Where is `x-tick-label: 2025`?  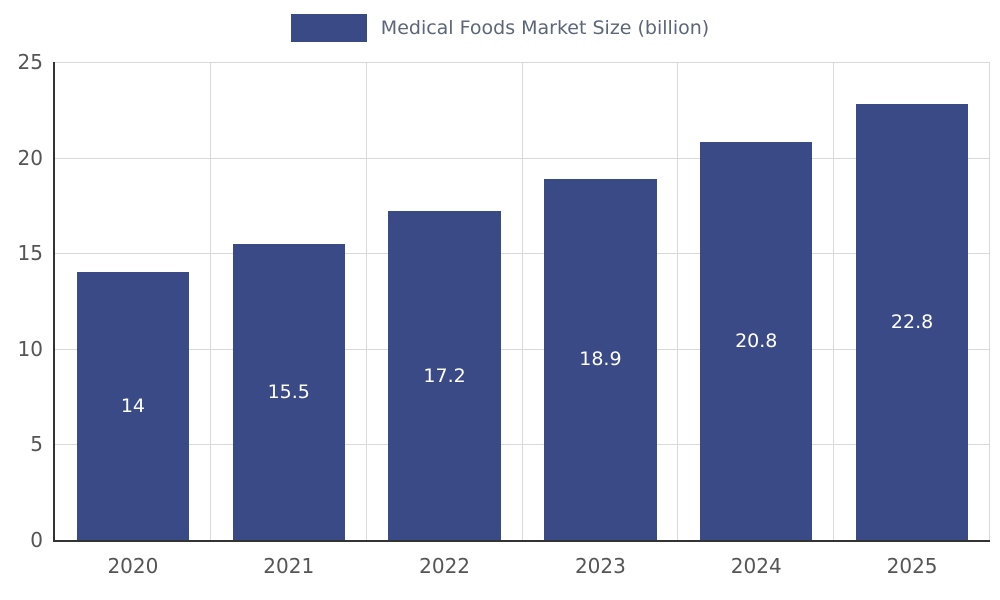
x-tick-label: 2025 is located at coordinates (912, 566).